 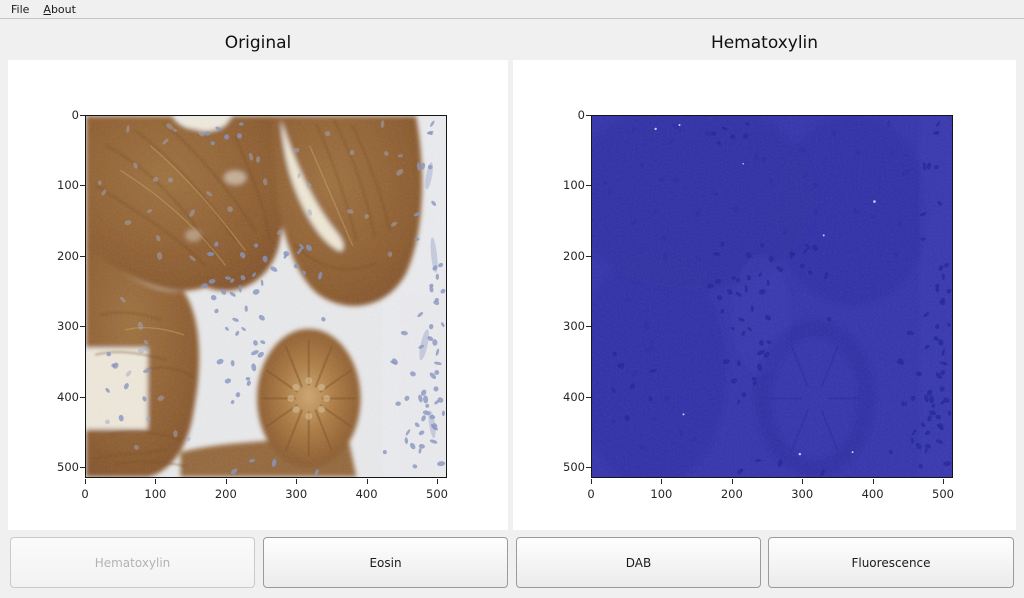 What do you see at coordinates (132, 562) in the screenshot?
I see `hematoxylin-button: Hematoxylin` at bounding box center [132, 562].